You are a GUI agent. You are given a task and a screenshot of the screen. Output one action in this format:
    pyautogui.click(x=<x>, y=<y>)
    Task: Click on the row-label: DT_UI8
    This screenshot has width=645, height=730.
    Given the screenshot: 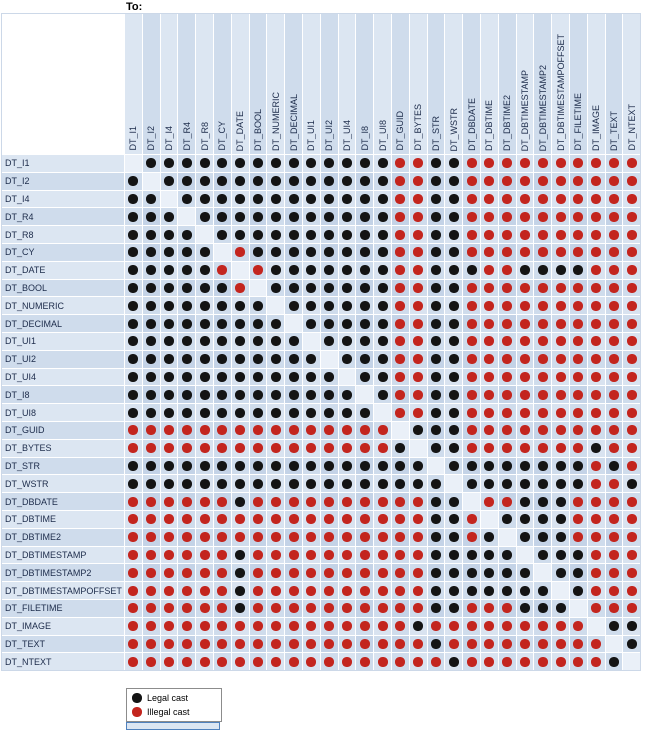 What is the action you would take?
    pyautogui.click(x=63, y=412)
    